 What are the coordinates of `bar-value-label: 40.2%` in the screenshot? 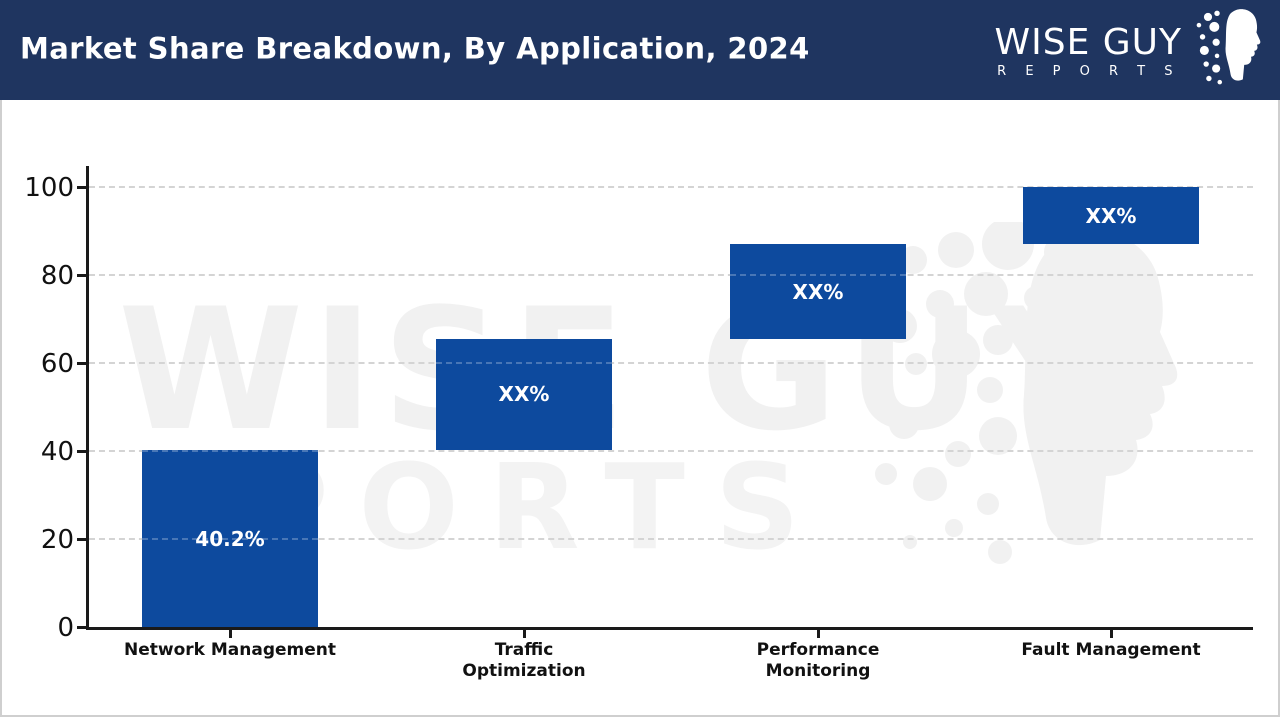 It's located at (230, 538).